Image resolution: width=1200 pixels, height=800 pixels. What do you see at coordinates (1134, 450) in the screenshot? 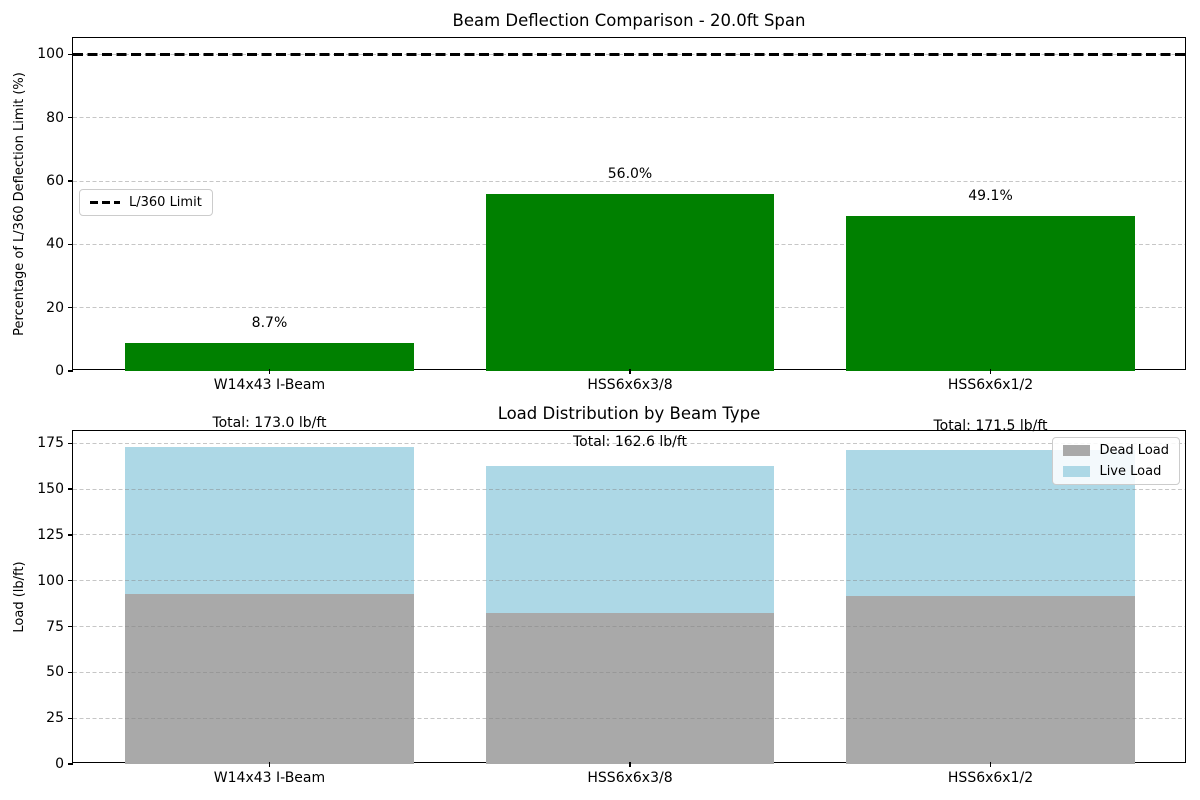
I see `legend-label: Dead Load` at bounding box center [1134, 450].